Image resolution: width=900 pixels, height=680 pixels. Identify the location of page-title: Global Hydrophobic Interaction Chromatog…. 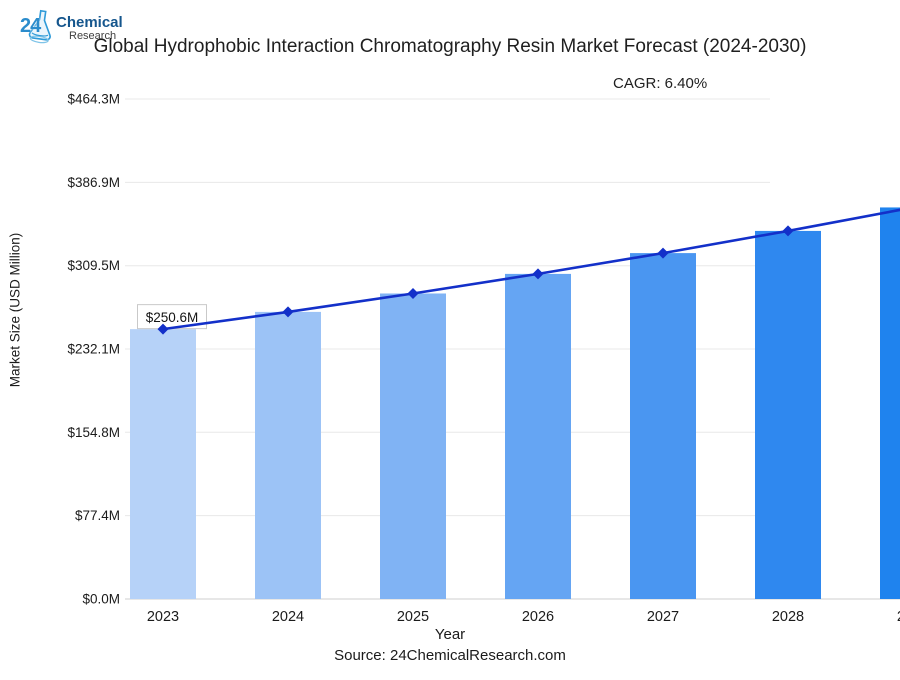
(450, 46).